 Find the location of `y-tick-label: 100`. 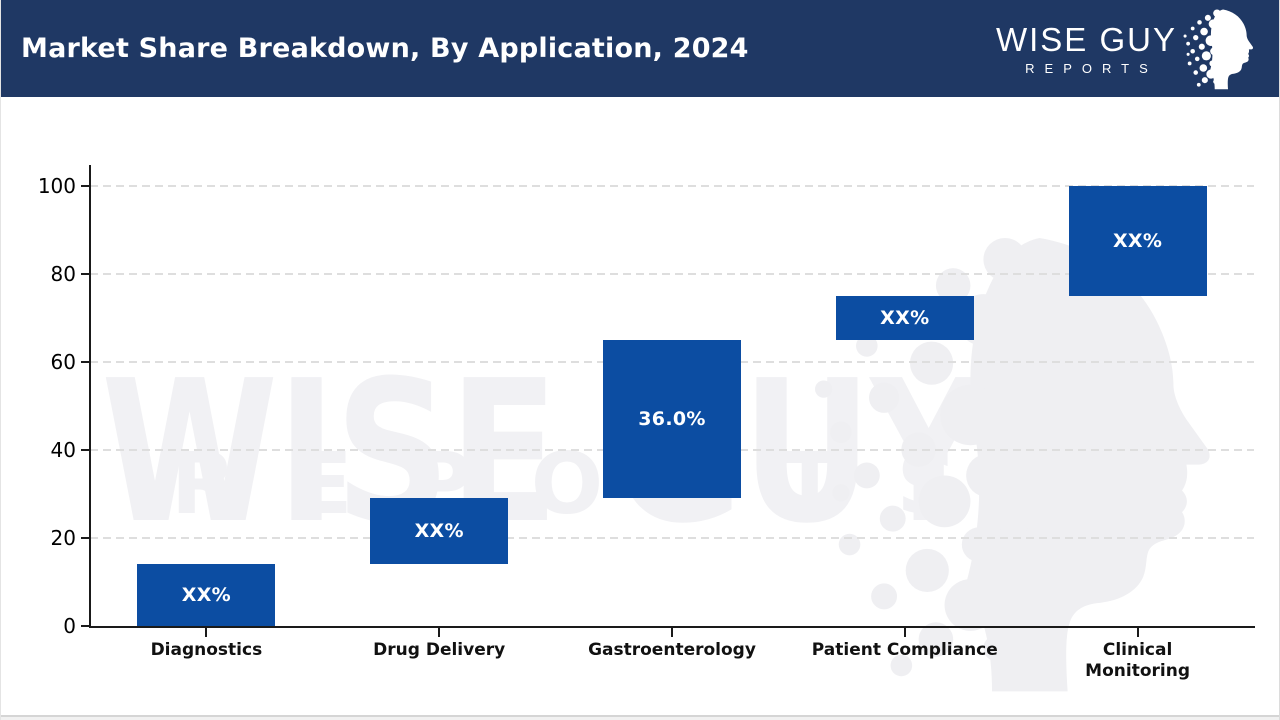

y-tick-label: 100 is located at coordinates (56, 186).